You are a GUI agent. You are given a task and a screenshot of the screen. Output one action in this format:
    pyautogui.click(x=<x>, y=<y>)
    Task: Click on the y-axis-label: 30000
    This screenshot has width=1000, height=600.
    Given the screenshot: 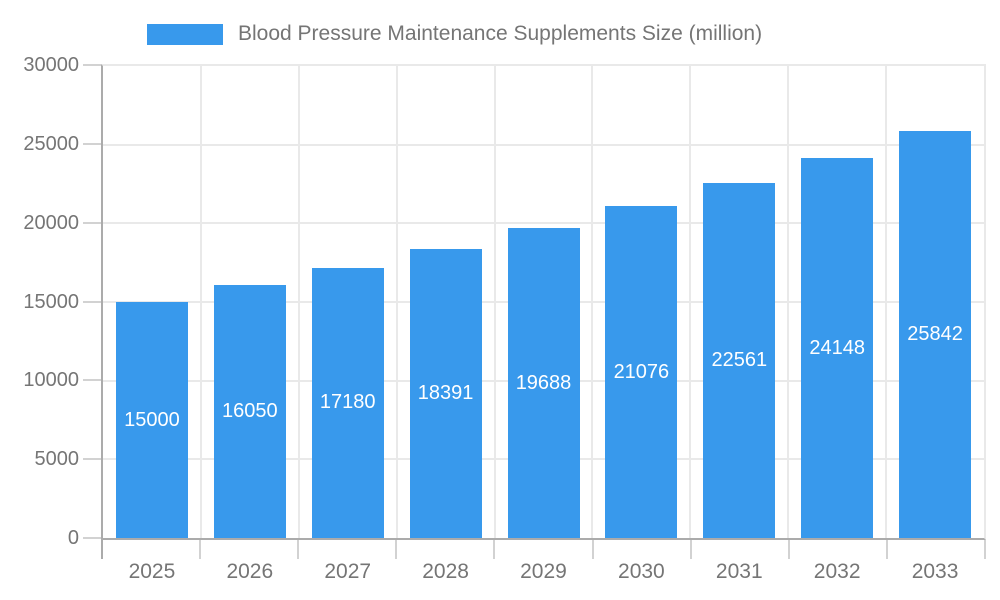 What is the action you would take?
    pyautogui.click(x=51, y=65)
    